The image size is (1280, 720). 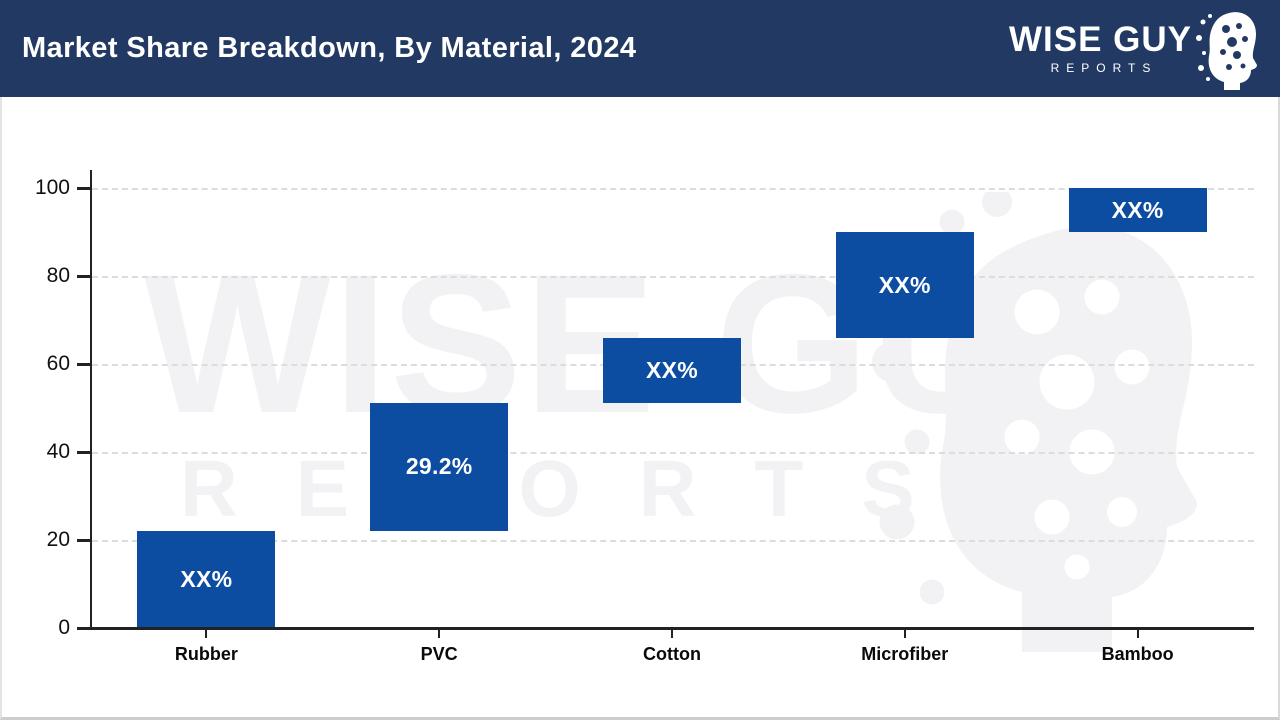 I want to click on bar-pvc: 29.2%, so click(x=439, y=467).